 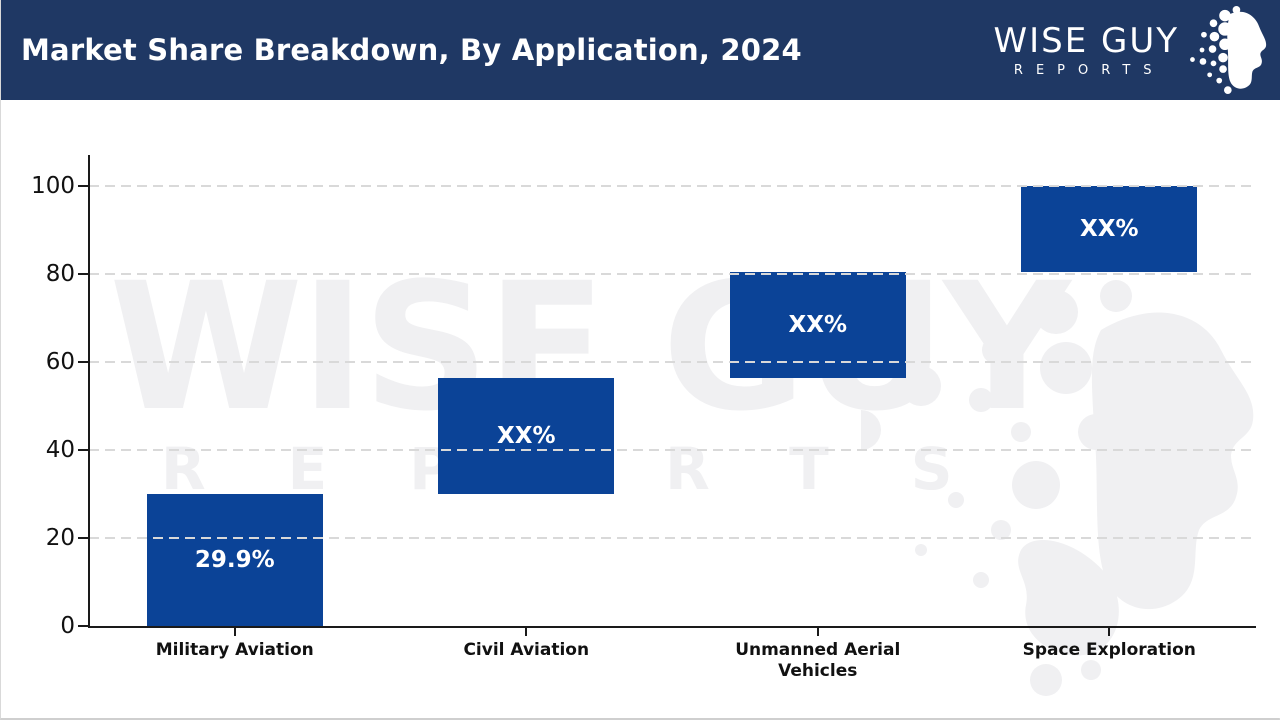 I want to click on x-category-label: Civil Aviation, so click(x=526, y=650).